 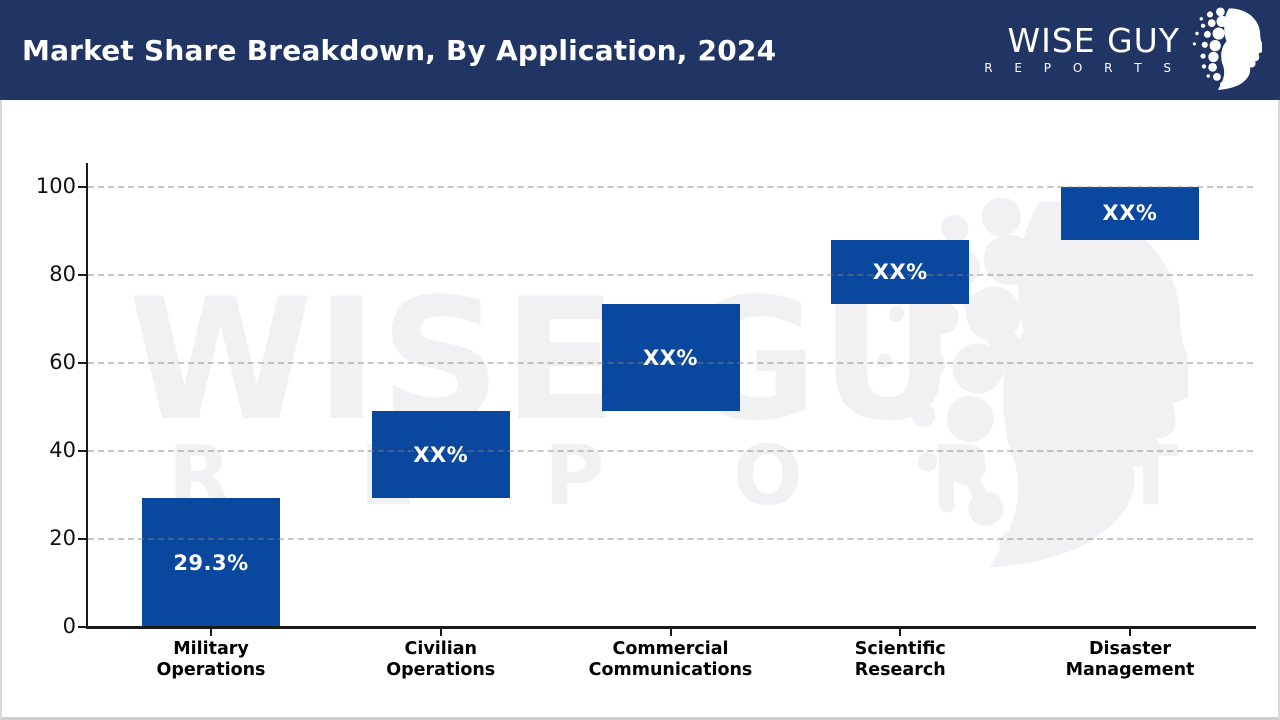 I want to click on x-category-label-line: Scientific, so click(x=900, y=649).